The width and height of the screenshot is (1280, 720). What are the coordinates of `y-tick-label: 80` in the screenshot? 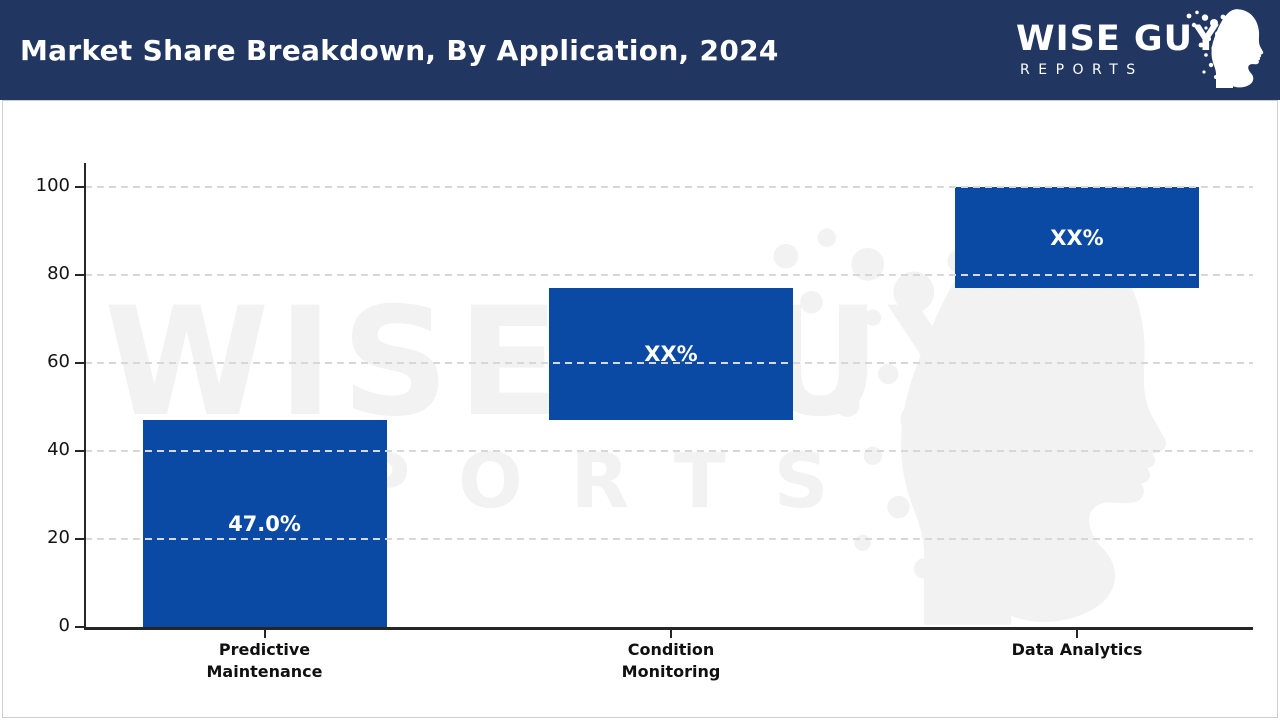 It's located at (58, 273).